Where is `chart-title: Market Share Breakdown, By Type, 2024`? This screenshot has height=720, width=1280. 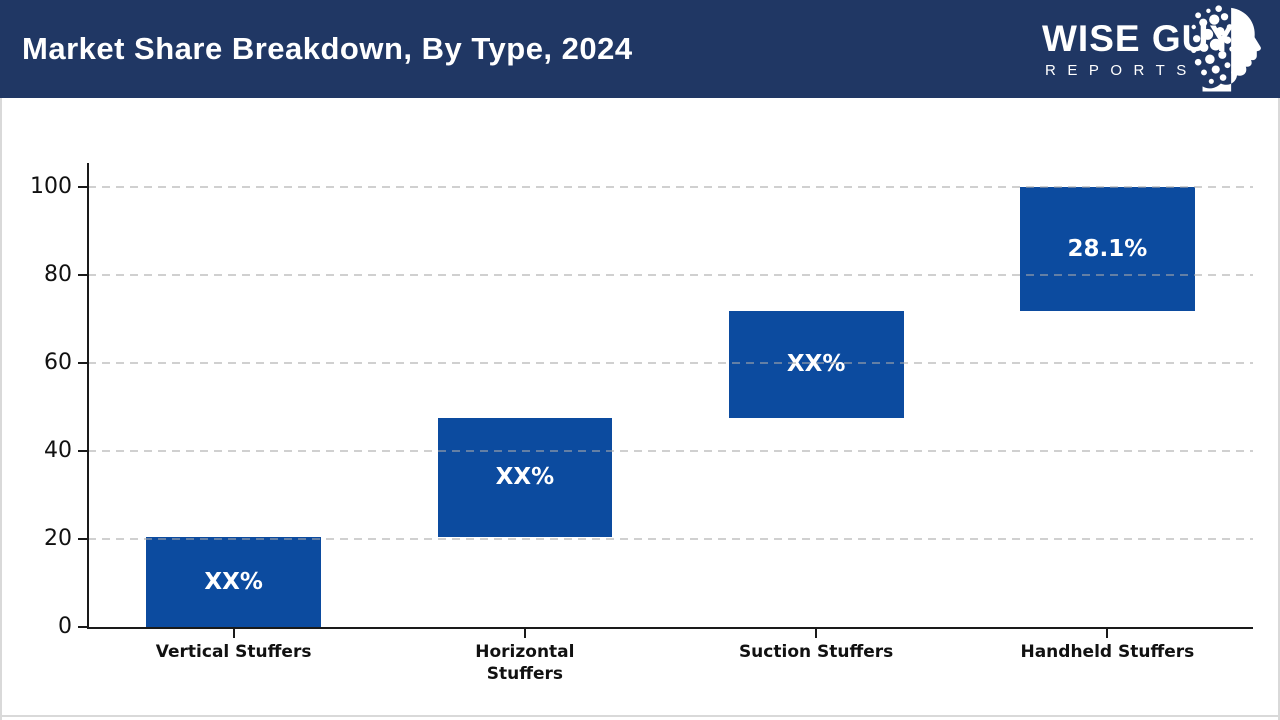
chart-title: Market Share Breakdown, By Type, 2024 is located at coordinates (327, 48).